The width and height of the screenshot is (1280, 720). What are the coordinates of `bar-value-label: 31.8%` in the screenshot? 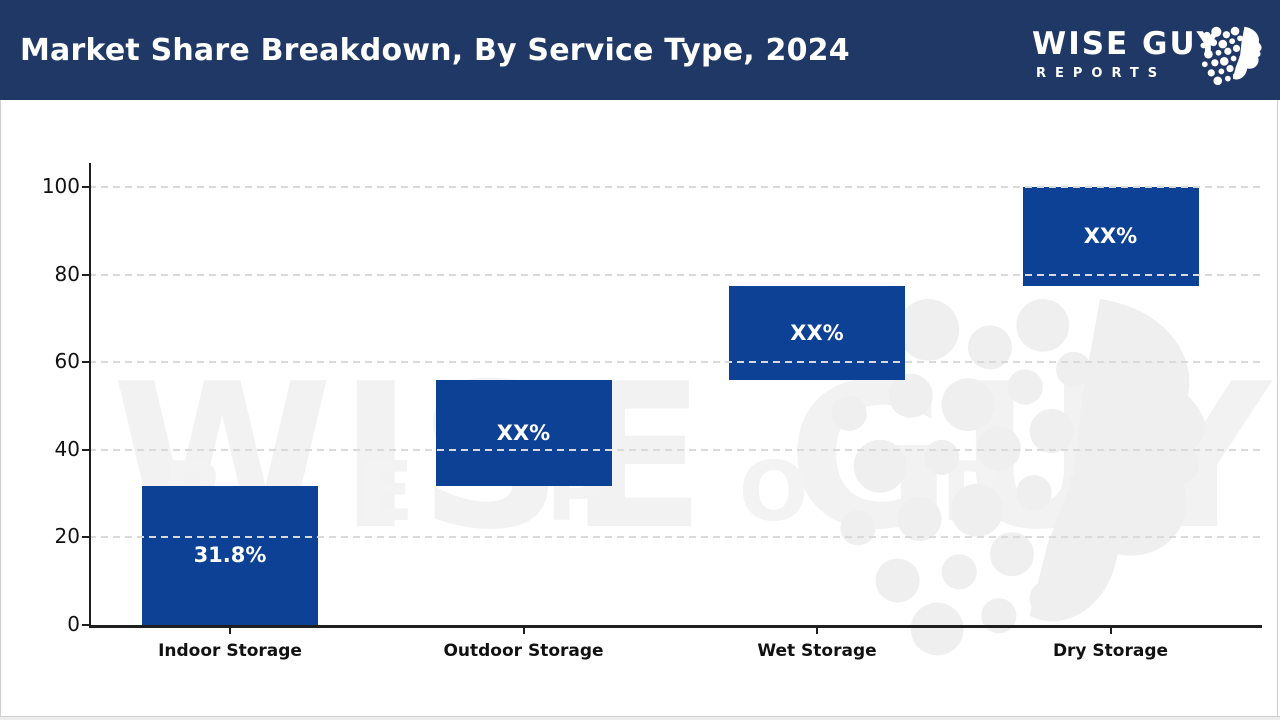 It's located at (230, 555).